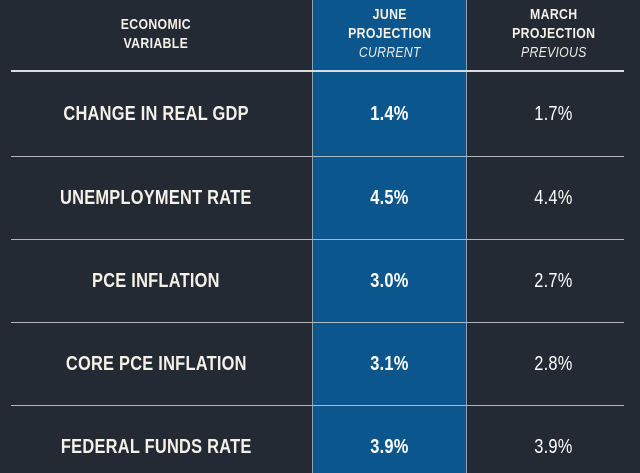 This screenshot has width=640, height=473. What do you see at coordinates (553, 114) in the screenshot?
I see `march-value-change-in-real-gdp: 1.7%` at bounding box center [553, 114].